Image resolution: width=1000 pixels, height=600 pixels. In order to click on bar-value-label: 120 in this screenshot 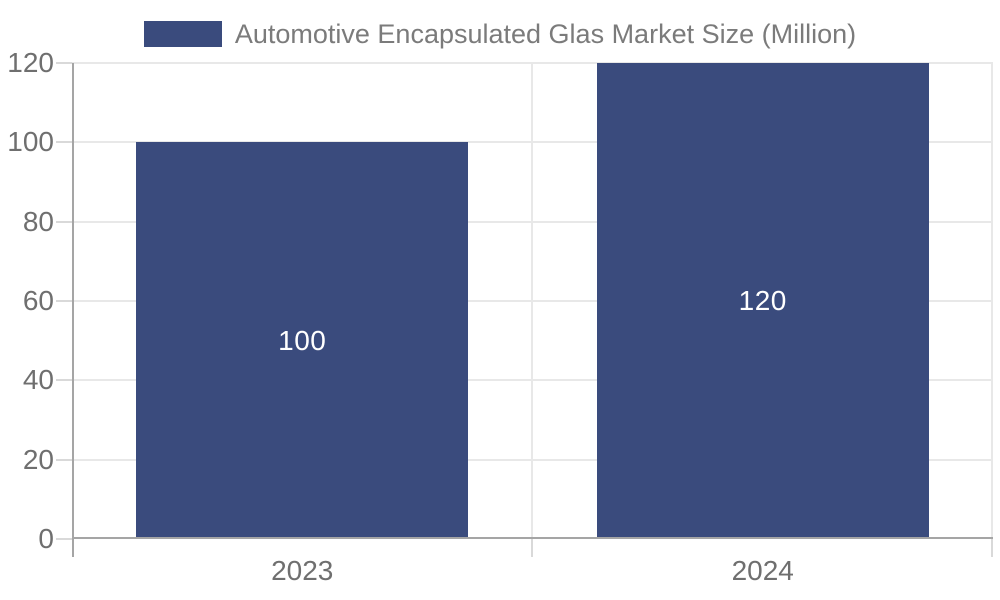, I will do `click(762, 300)`.